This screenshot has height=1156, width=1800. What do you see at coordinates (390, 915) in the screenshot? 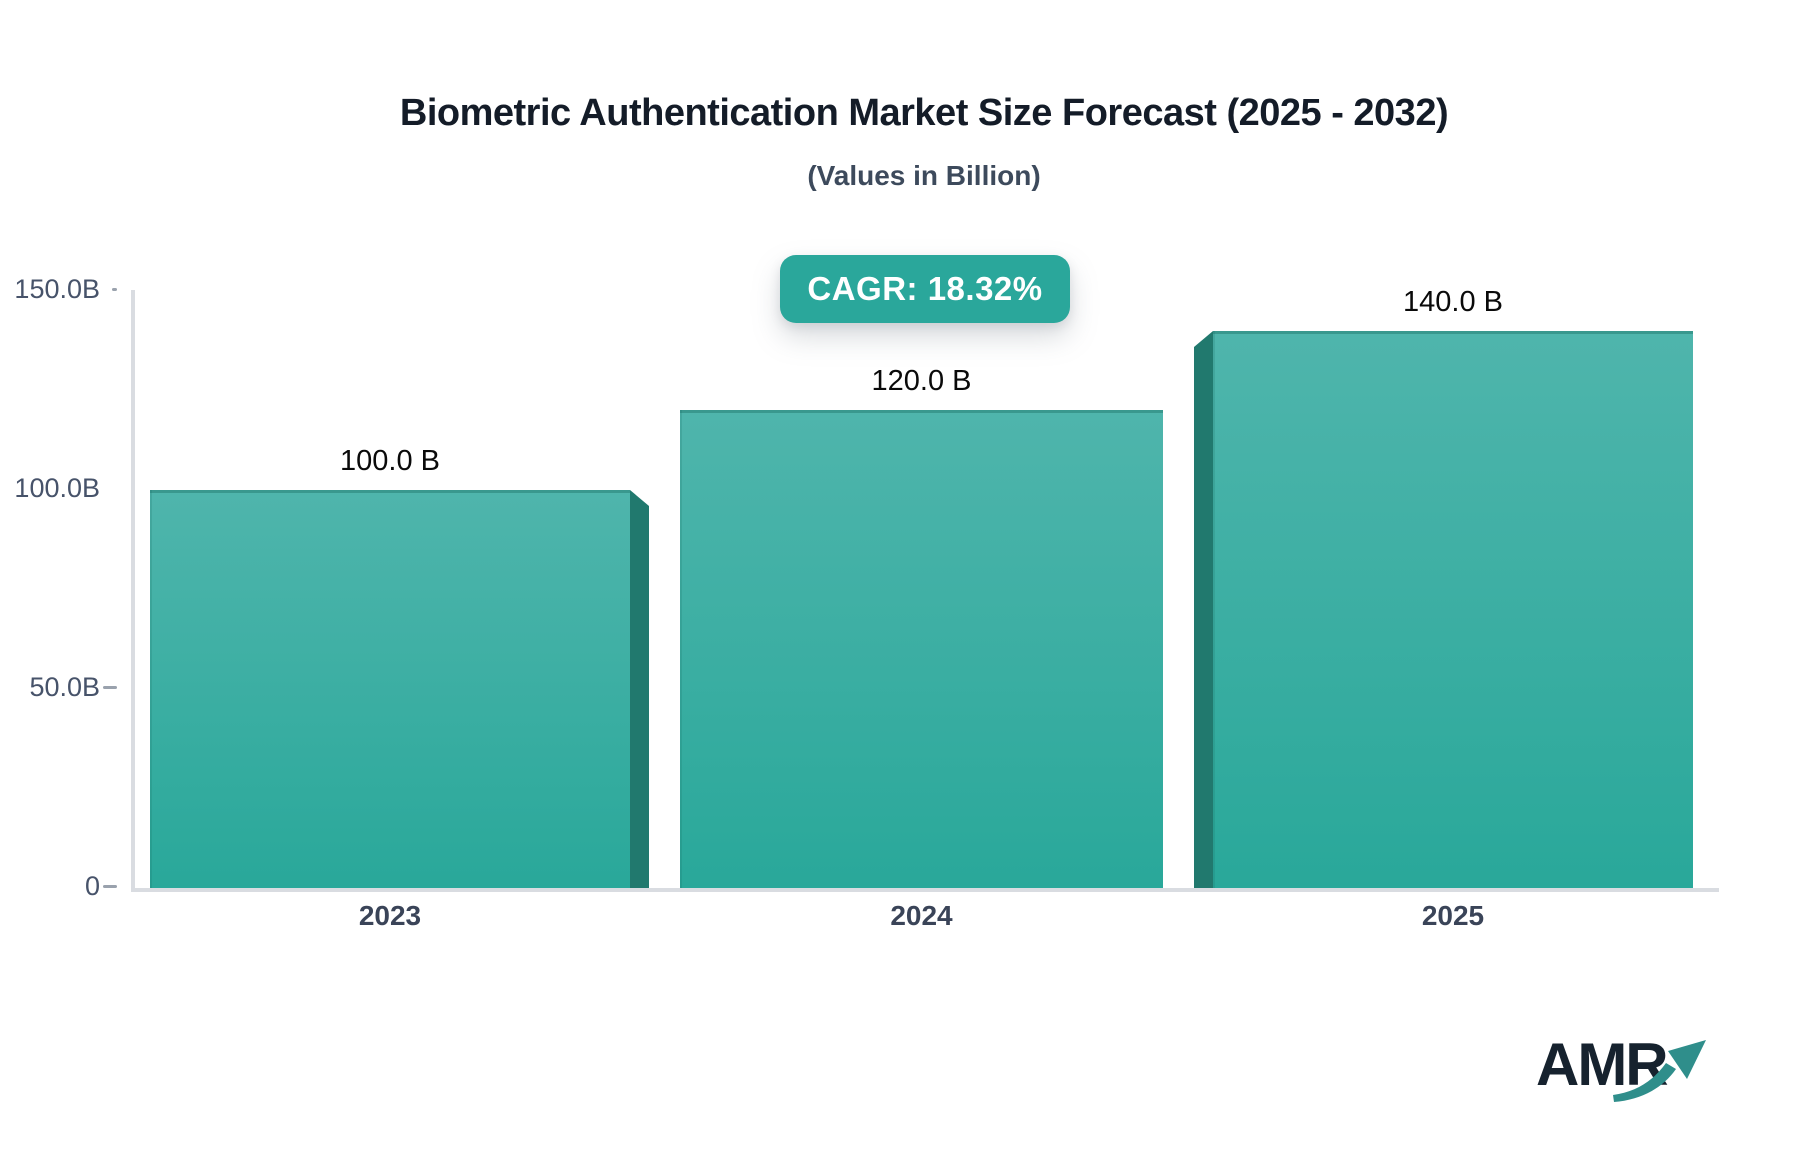
I see `x-axis-label: 2023` at bounding box center [390, 915].